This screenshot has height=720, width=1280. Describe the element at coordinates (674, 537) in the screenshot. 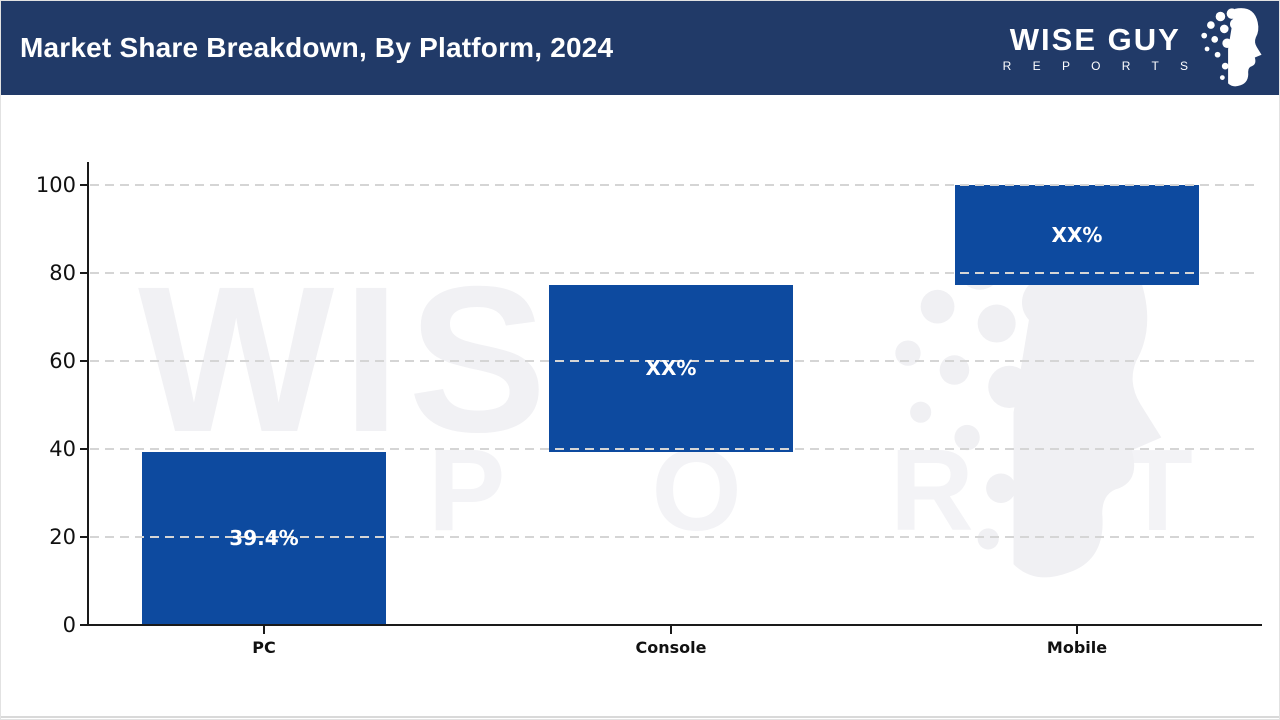

I see `gridline-y20` at that location.